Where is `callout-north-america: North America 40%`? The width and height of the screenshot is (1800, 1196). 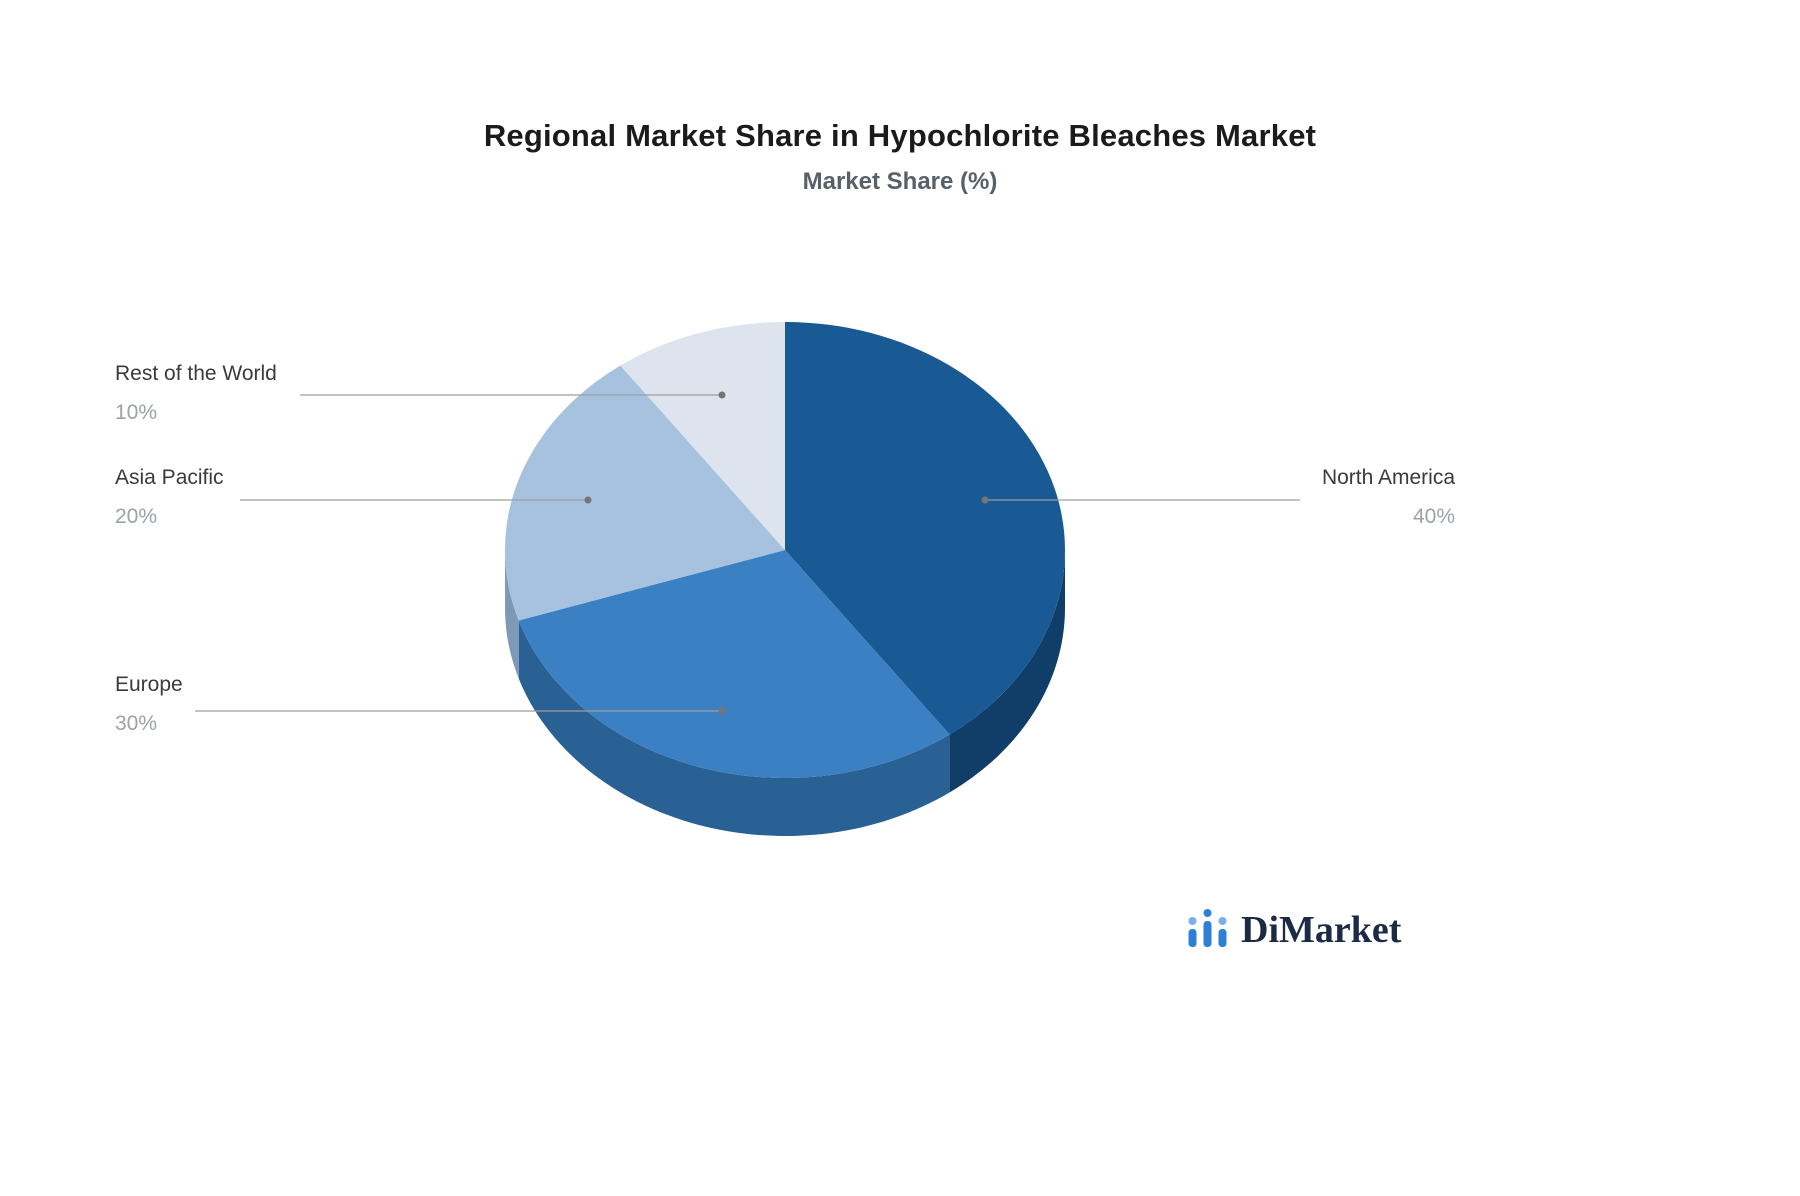
callout-north-america: North America 40% is located at coordinates (1388, 497).